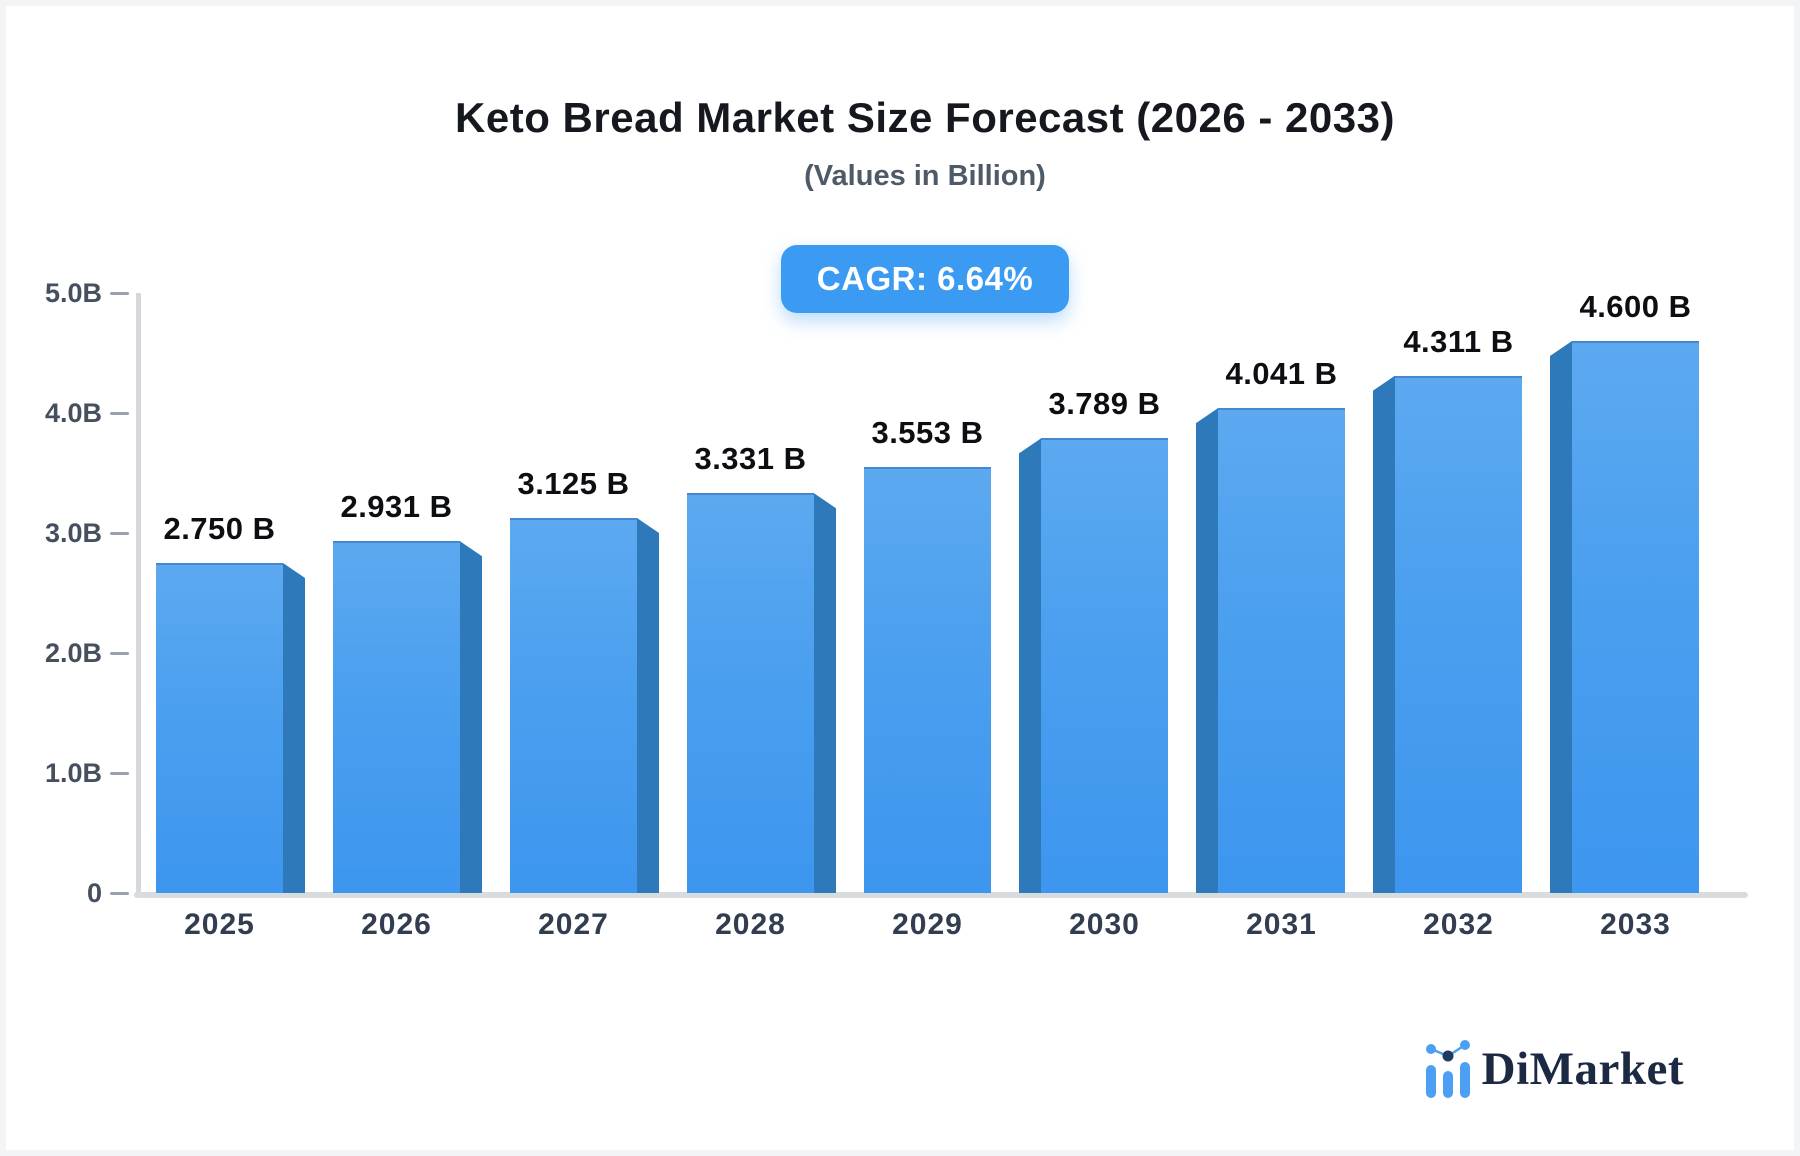 The width and height of the screenshot is (1800, 1156). I want to click on x-axis-label: 2026, so click(396, 924).